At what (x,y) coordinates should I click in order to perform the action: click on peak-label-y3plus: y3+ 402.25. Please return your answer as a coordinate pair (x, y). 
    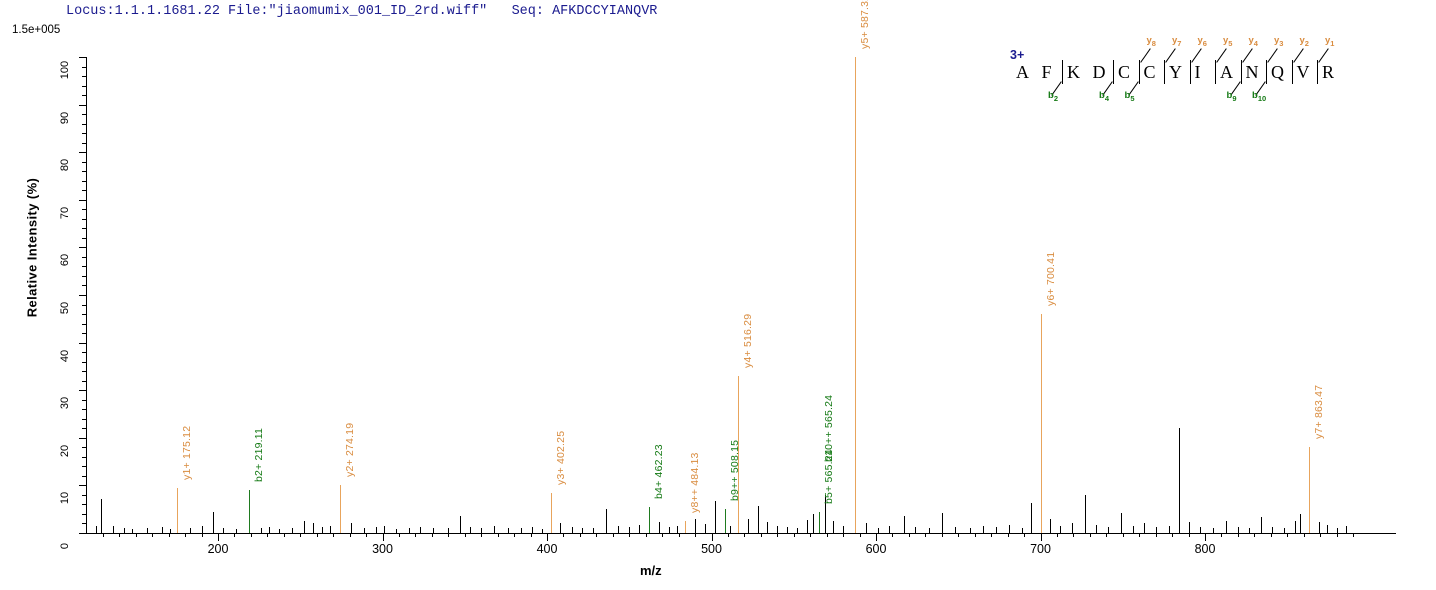
    Looking at the image, I should click on (560, 457).